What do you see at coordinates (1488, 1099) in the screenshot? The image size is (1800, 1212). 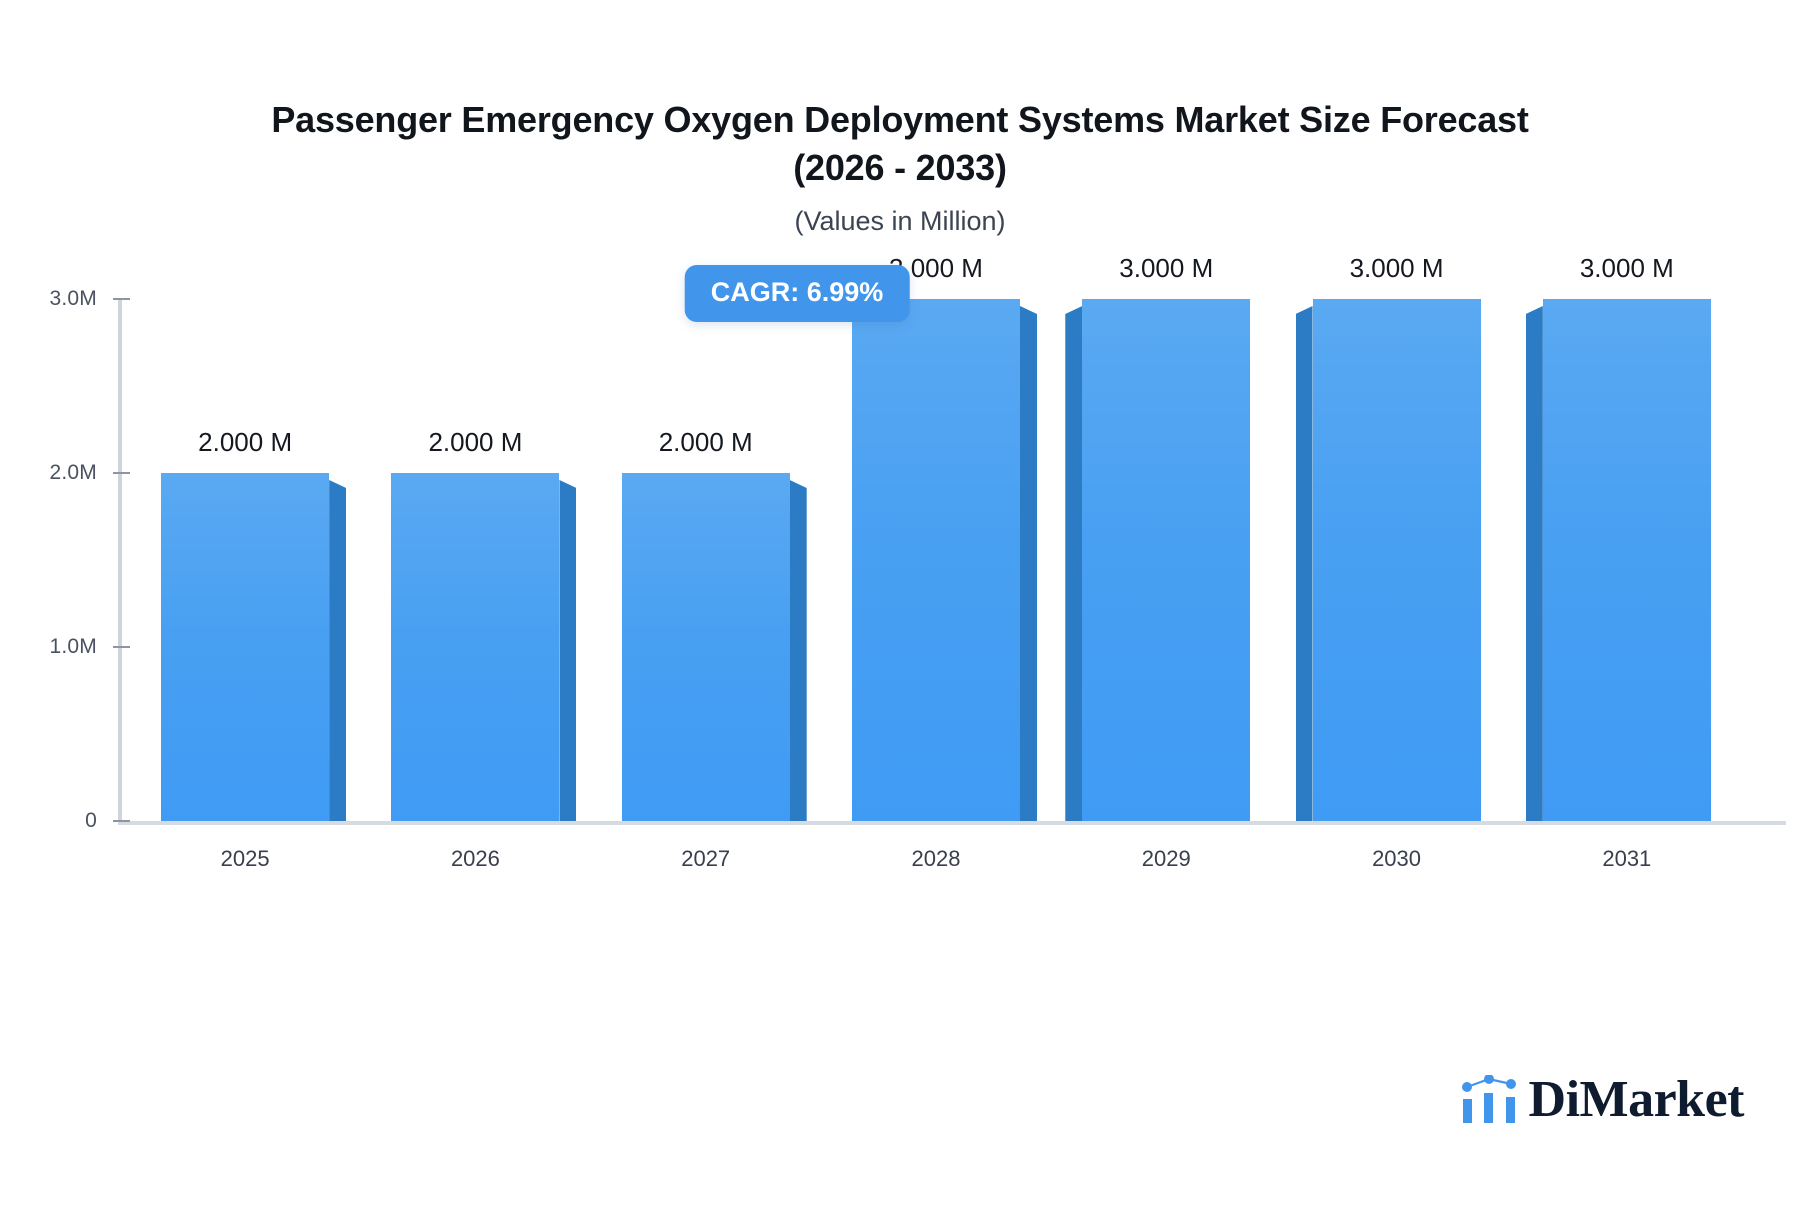 I see `bar-chart-logo-icon` at bounding box center [1488, 1099].